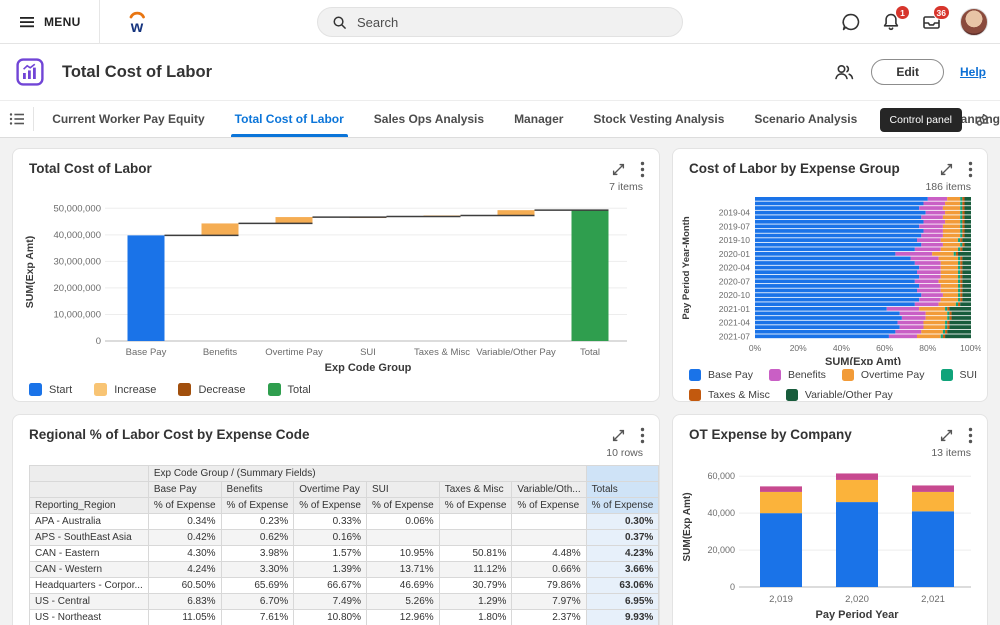 Image resolution: width=1000 pixels, height=625 pixels. I want to click on tab-total-cost-of-labor: Total Cost of Labor, so click(289, 119).